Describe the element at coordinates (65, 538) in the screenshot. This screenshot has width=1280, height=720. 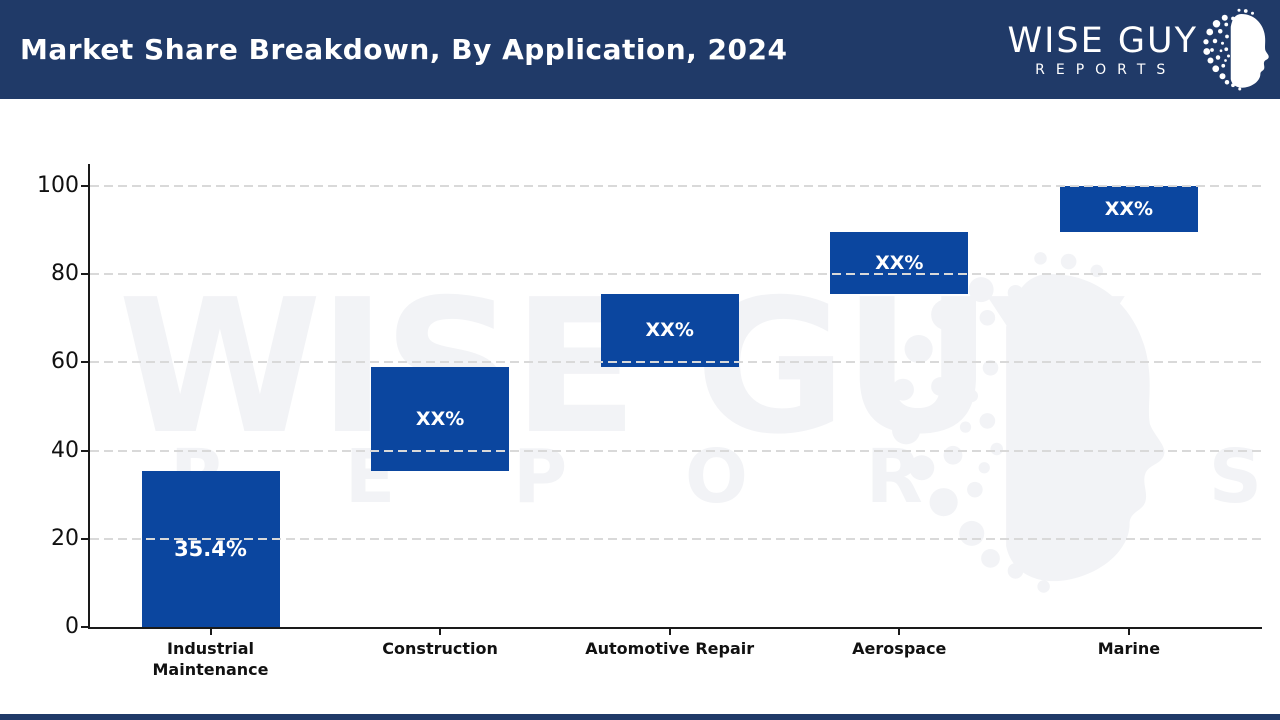
I see `y-tick-label-20: 20` at that location.